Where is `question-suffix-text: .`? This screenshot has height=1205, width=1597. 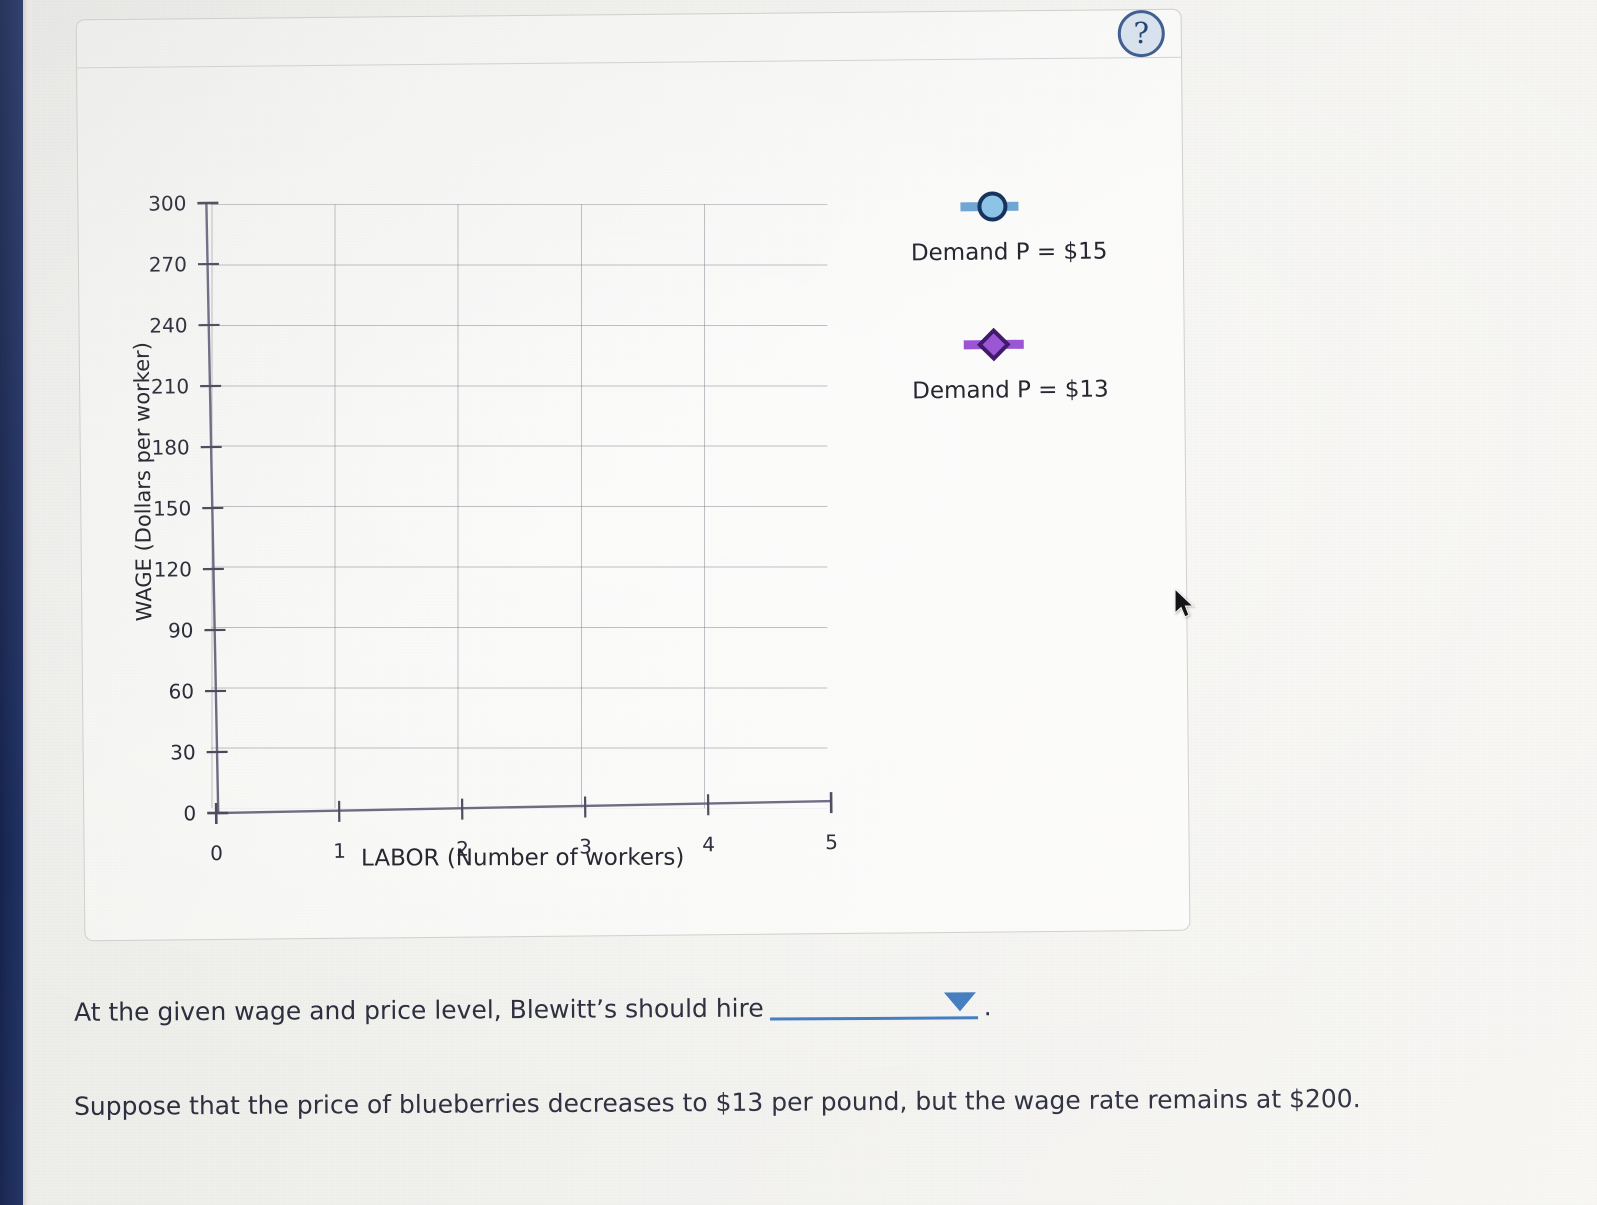 question-suffix-text: . is located at coordinates (987, 1007).